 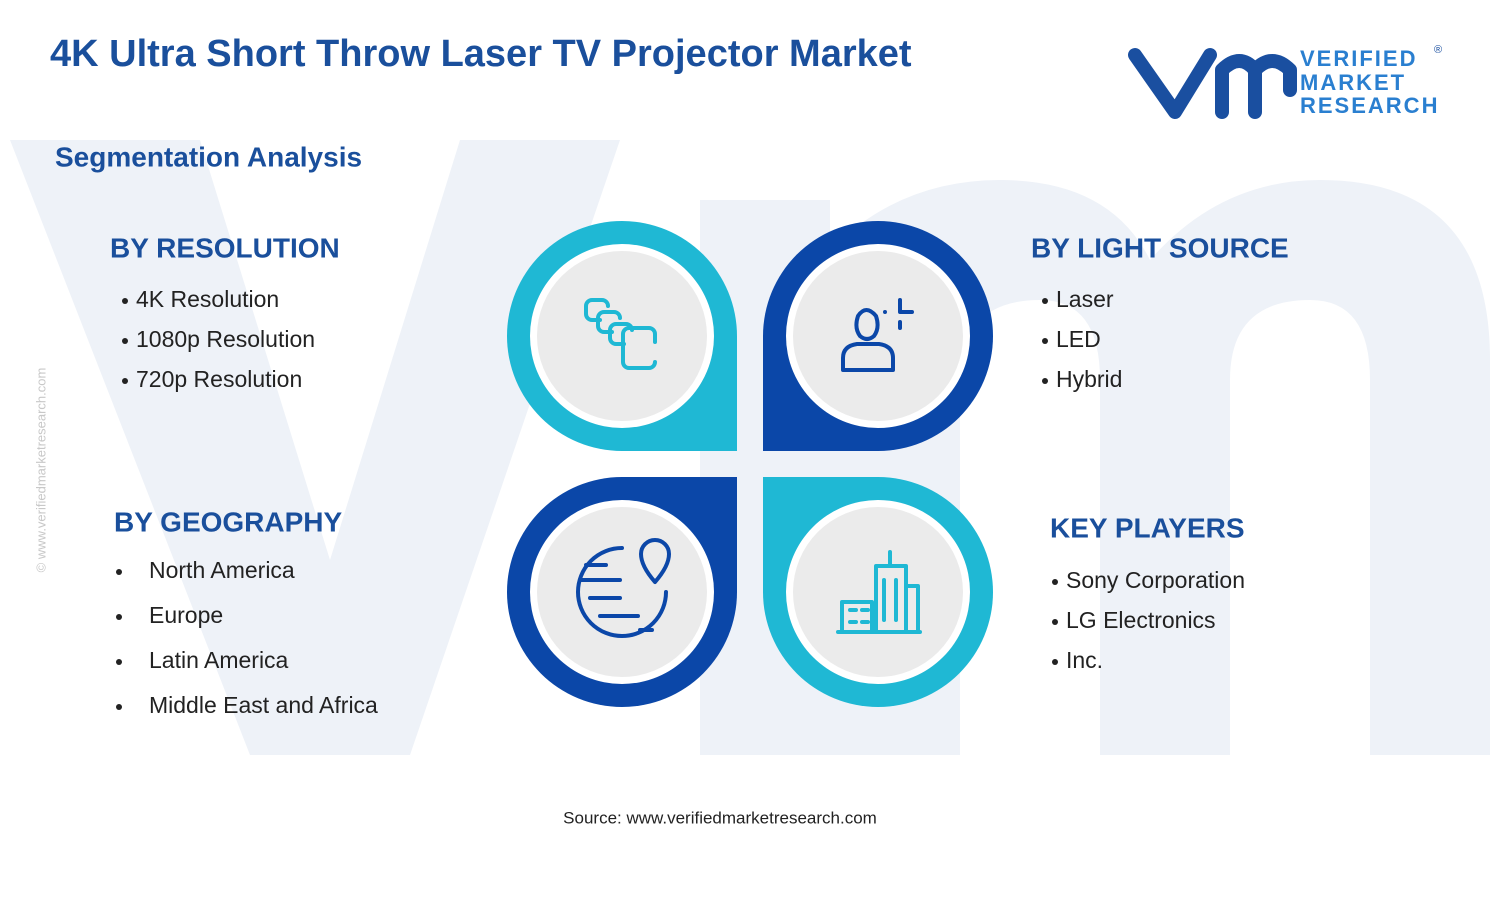 What do you see at coordinates (228, 521) in the screenshot?
I see `segment-heading: BY GEOGRAPHY` at bounding box center [228, 521].